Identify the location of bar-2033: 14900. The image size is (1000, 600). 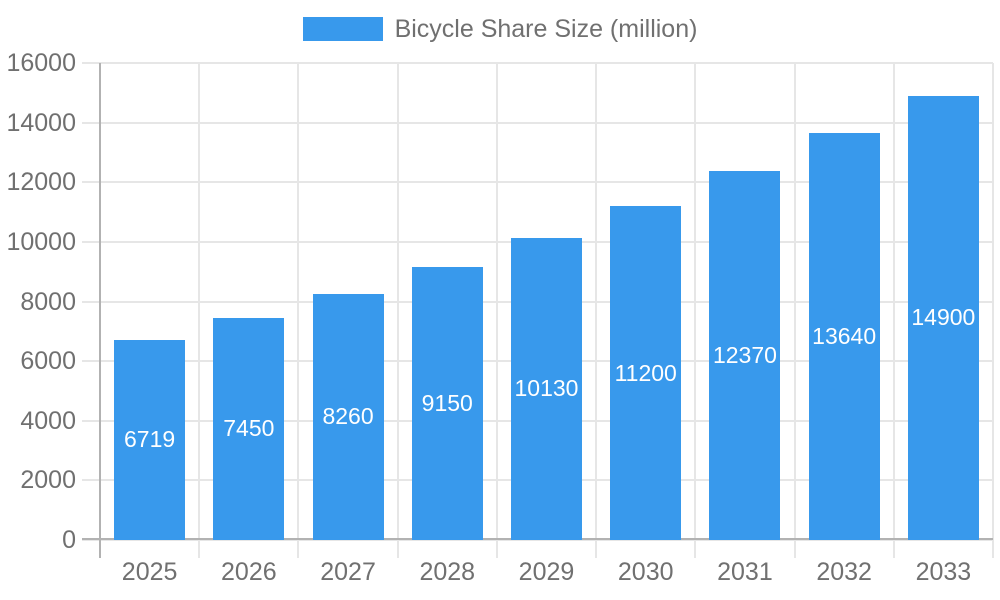
(943, 317).